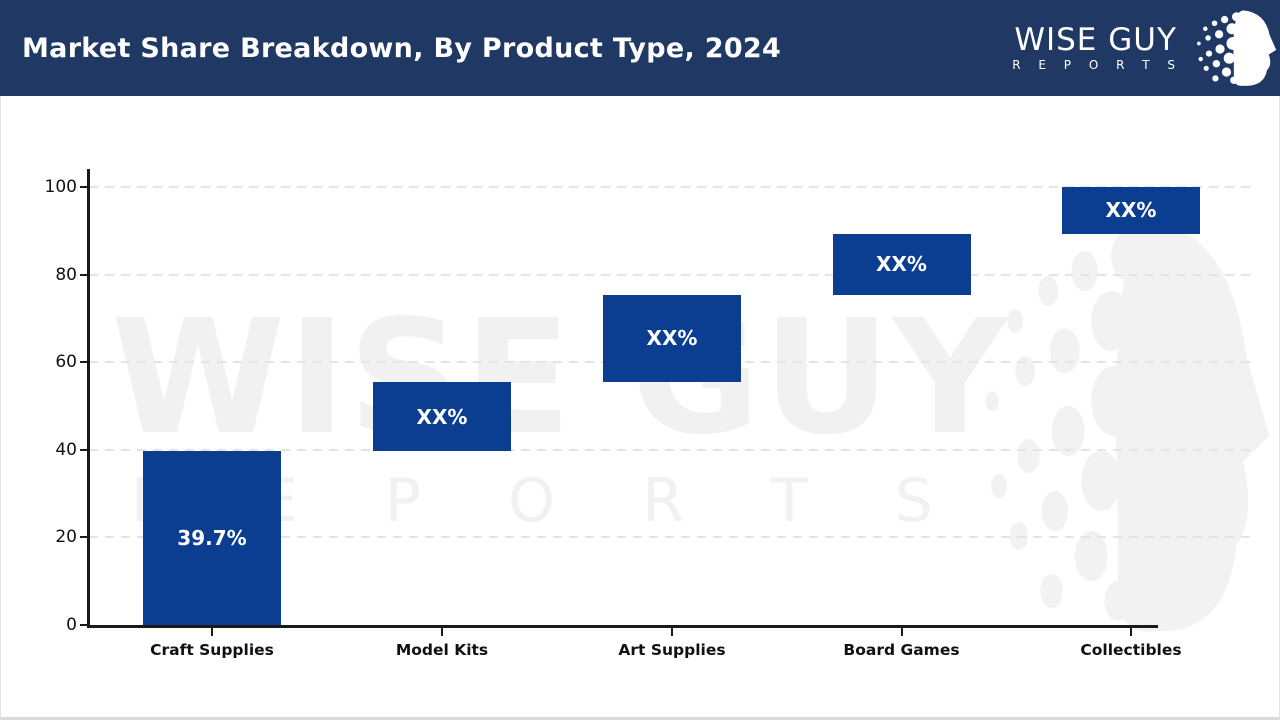 Image resolution: width=1280 pixels, height=720 pixels. I want to click on bar-value-label: 39.7%, so click(212, 538).